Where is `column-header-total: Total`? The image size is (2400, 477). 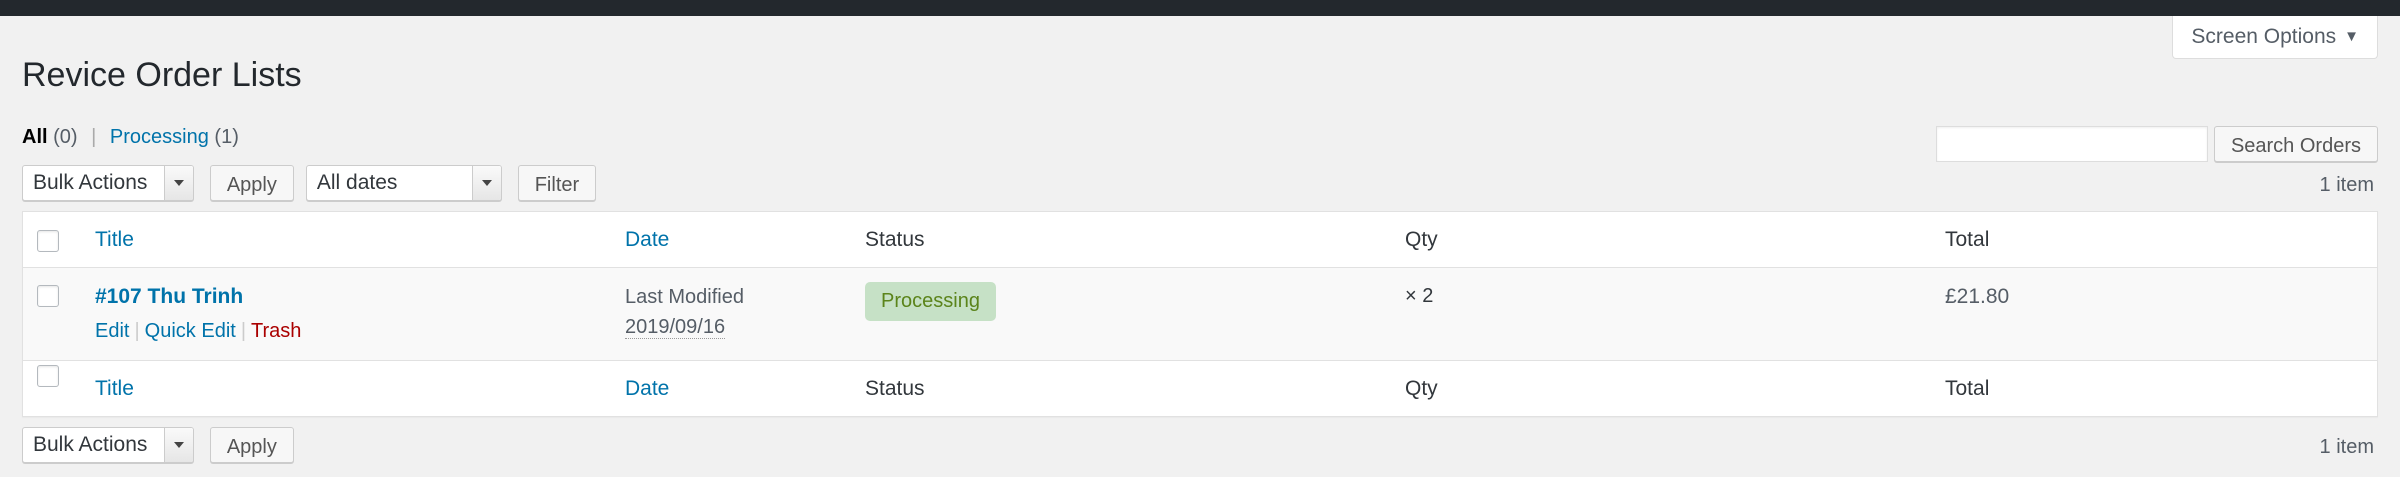
column-header-total: Total is located at coordinates (1967, 240).